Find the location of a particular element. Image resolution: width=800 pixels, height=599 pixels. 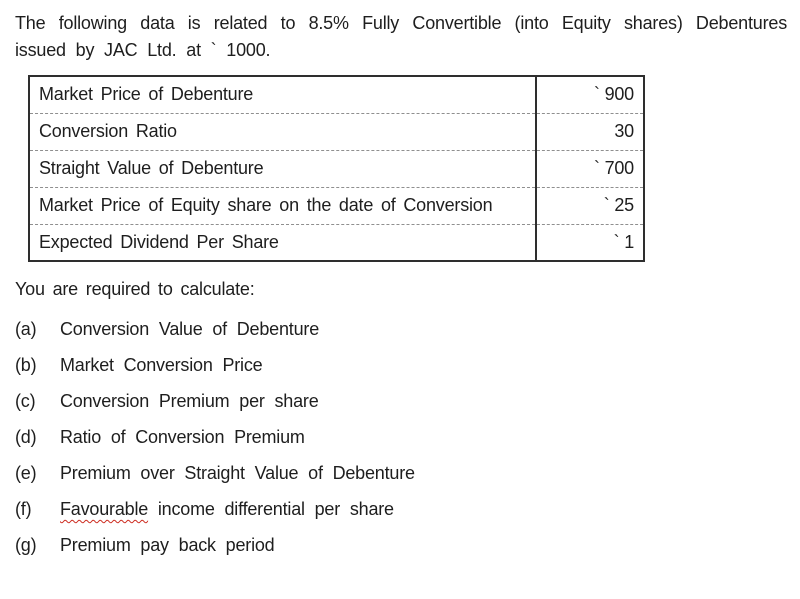

item-text: Premium pay back period is located at coordinates (167, 545).